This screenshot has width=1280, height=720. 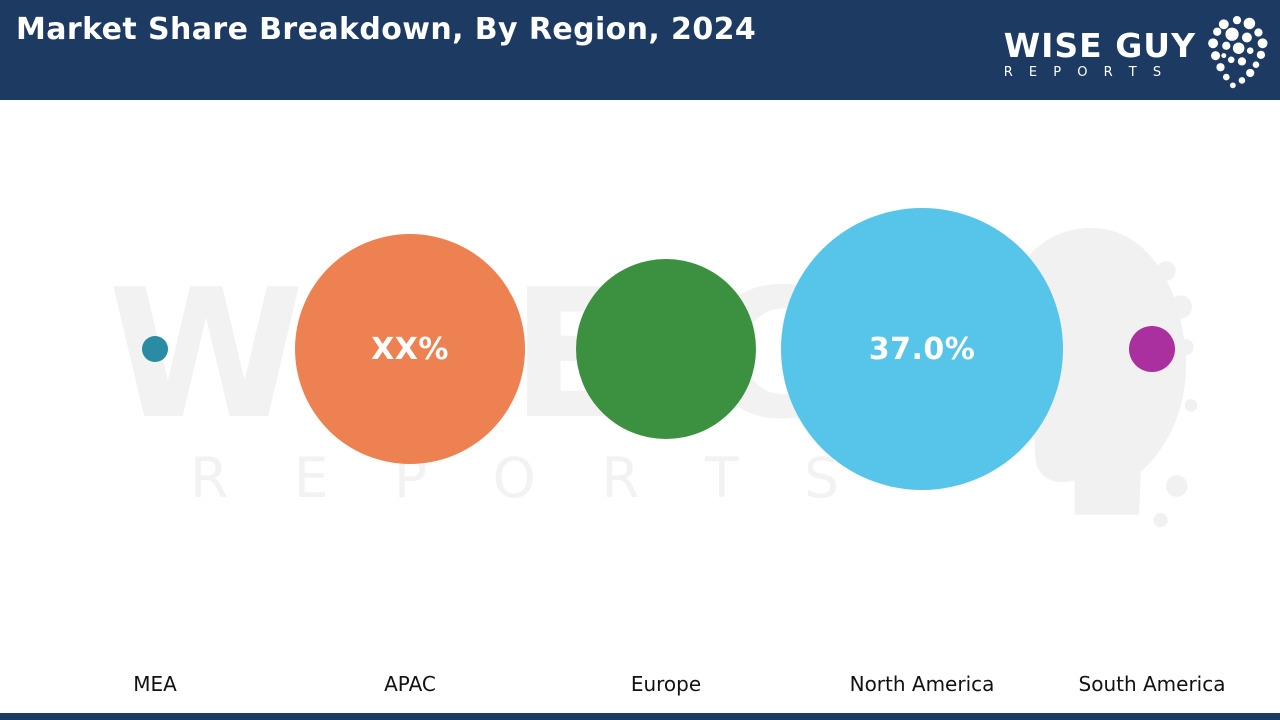 I want to click on bubble-value-label-north-america: 37.0%, so click(x=922, y=349).